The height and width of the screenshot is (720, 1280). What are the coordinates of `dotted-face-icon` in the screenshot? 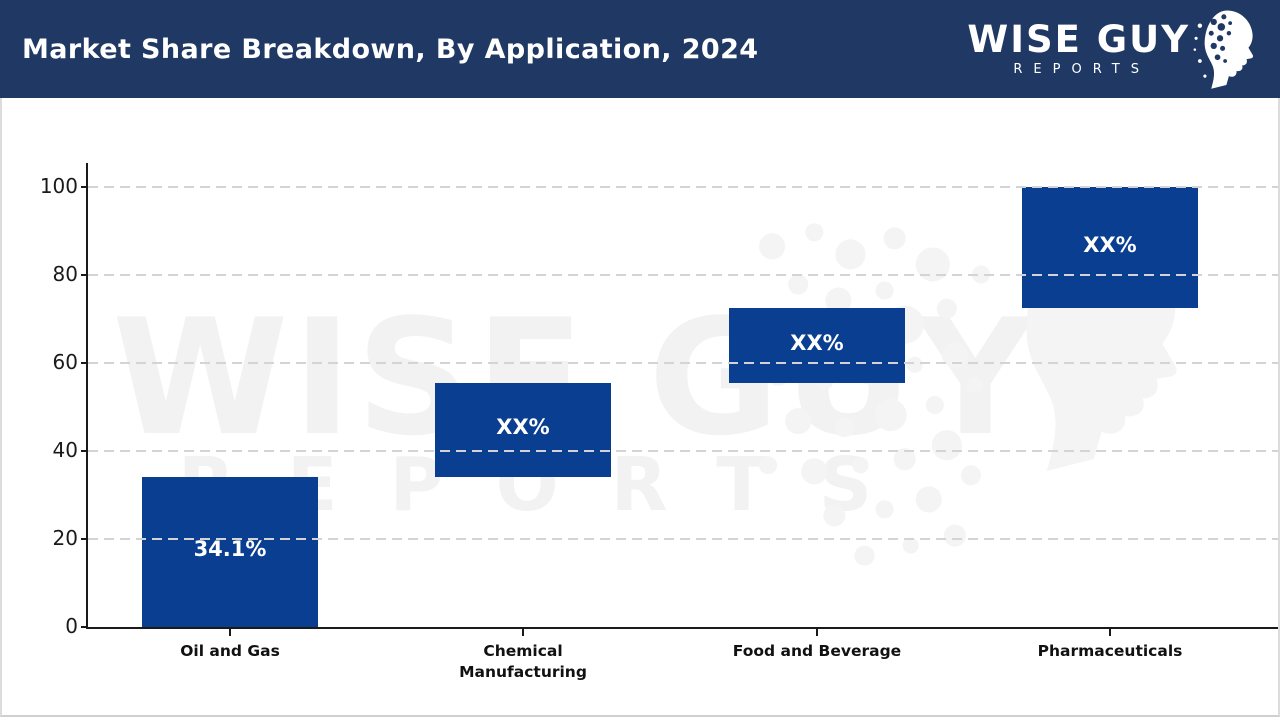 It's located at (1223, 49).